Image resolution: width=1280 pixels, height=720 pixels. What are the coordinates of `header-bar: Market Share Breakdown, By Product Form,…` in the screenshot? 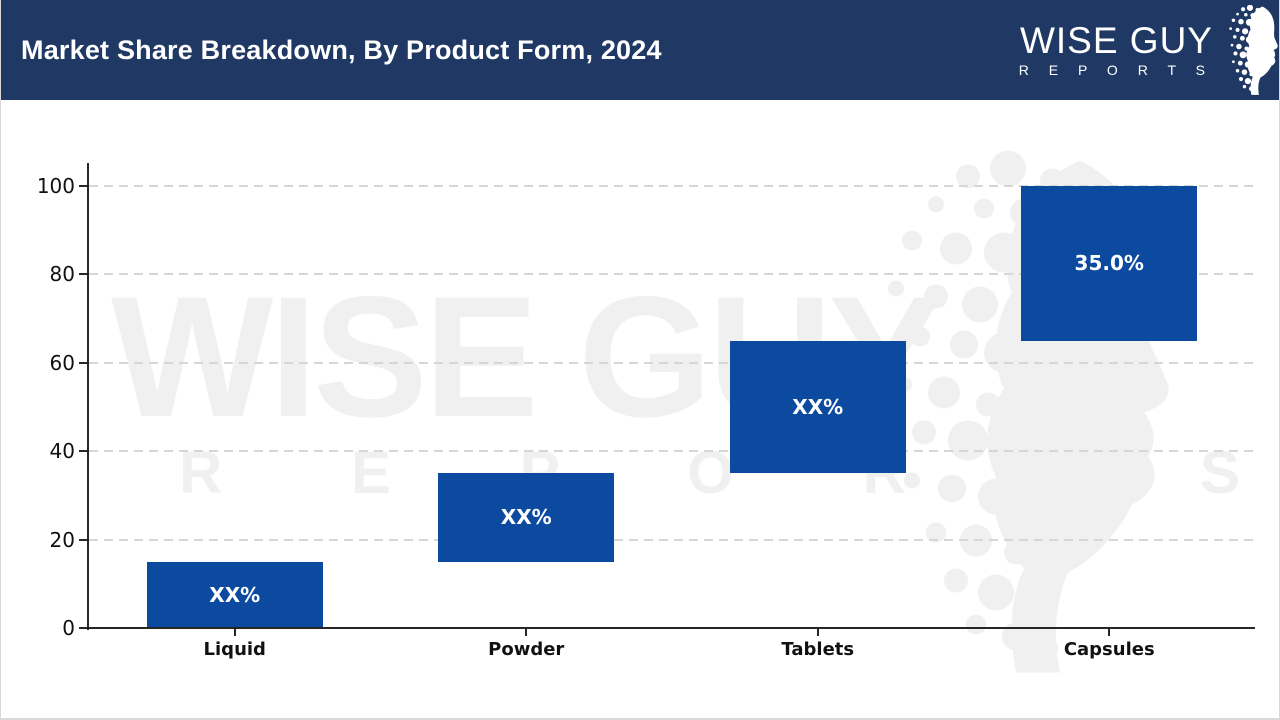 It's located at (640, 50).